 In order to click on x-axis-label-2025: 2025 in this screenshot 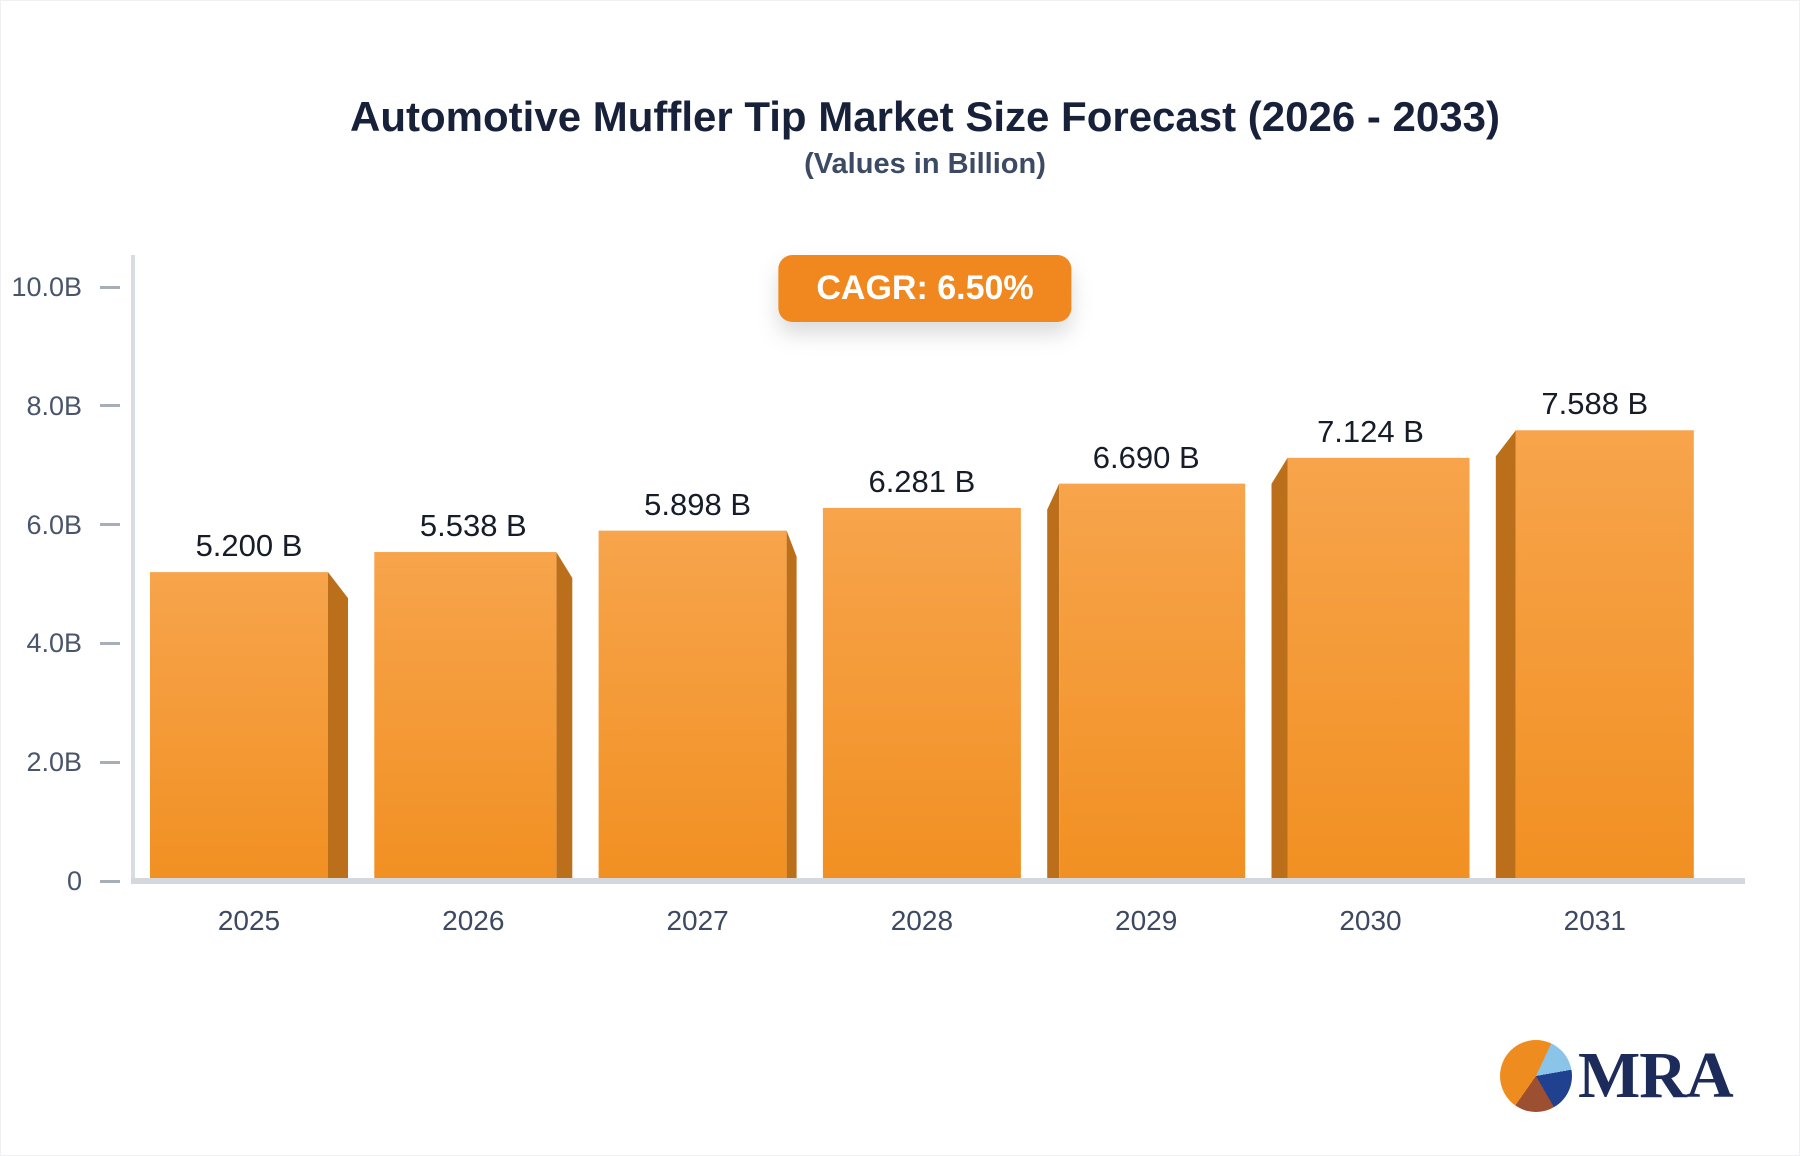, I will do `click(249, 920)`.